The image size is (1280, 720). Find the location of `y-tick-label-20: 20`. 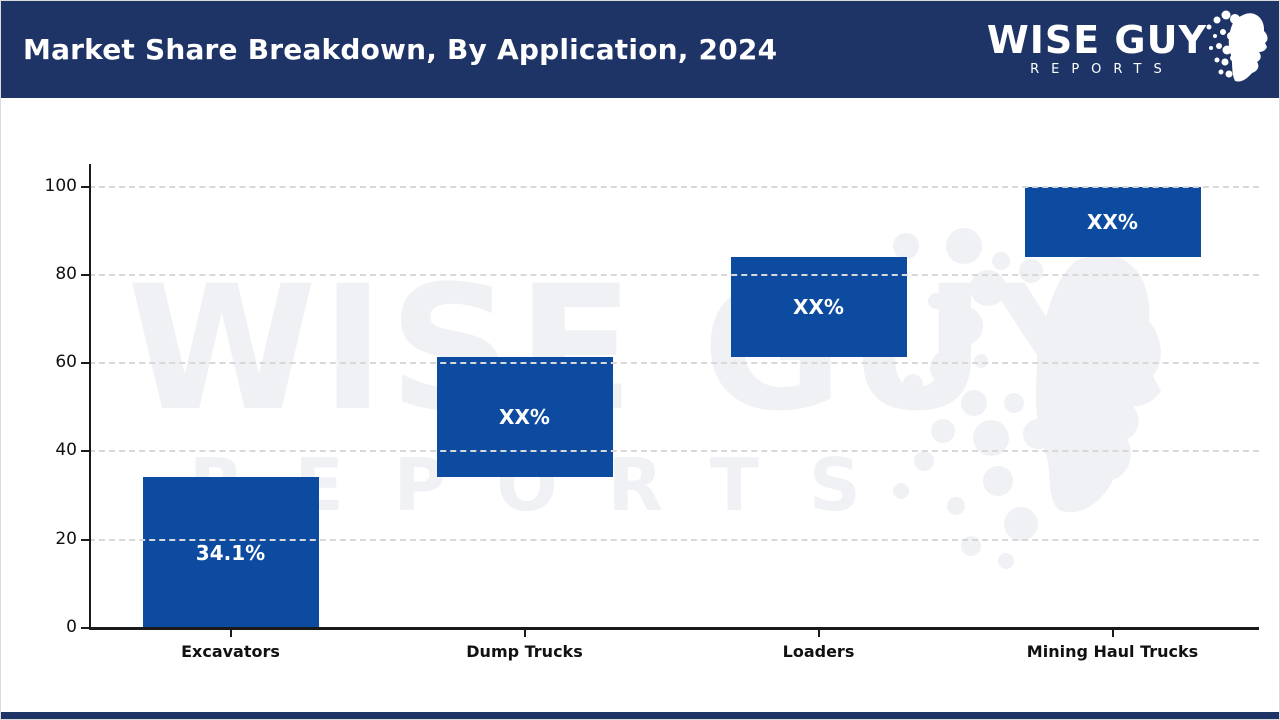

y-tick-label-20: 20 is located at coordinates (66, 538).